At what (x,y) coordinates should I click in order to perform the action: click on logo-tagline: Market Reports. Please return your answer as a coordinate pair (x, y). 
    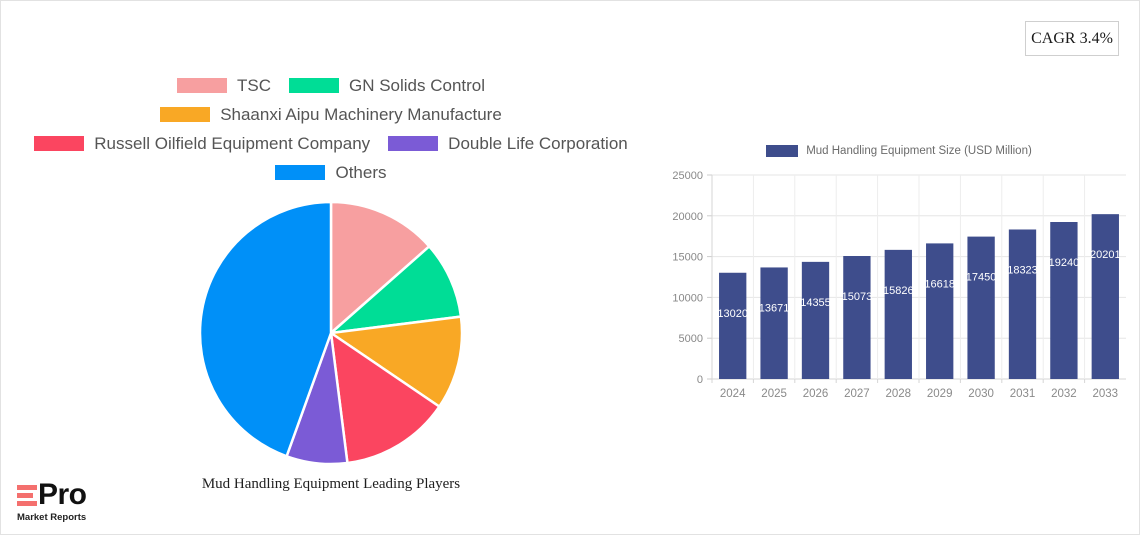
    Looking at the image, I should click on (52, 517).